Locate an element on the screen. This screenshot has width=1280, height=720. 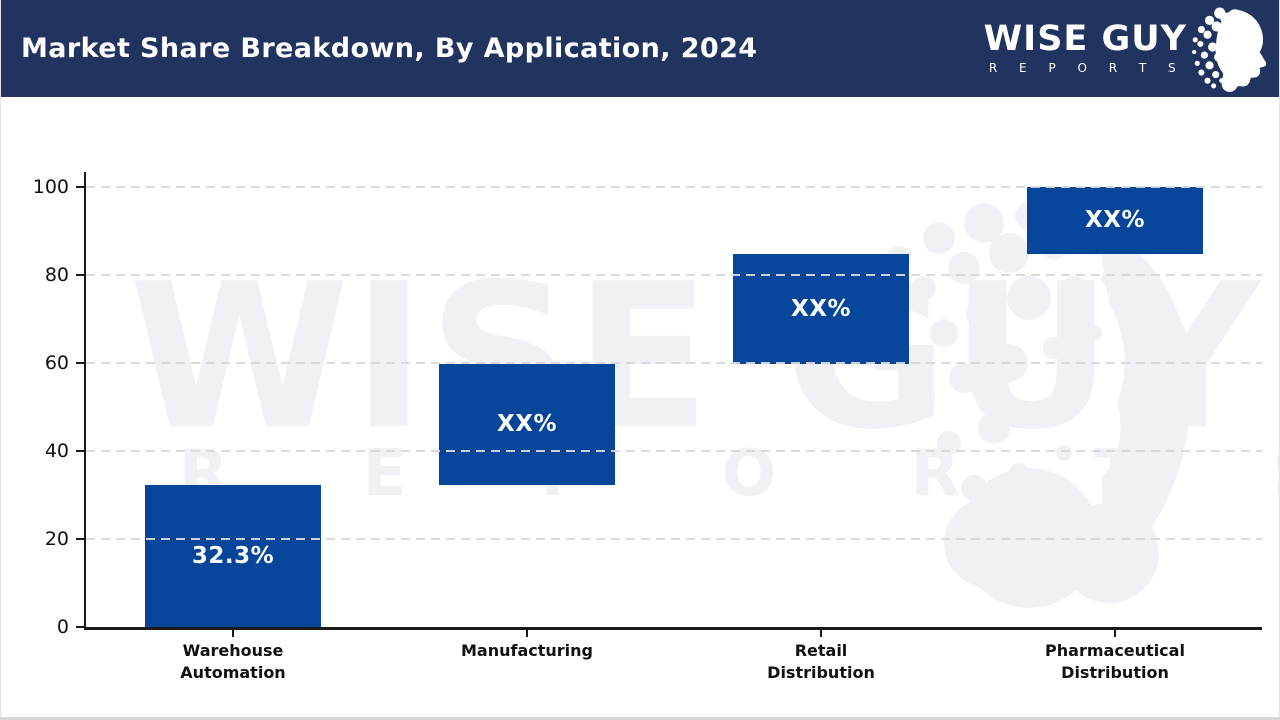
brand-logo: WISE GUY R E P O R T S is located at coordinates (1127, 49).